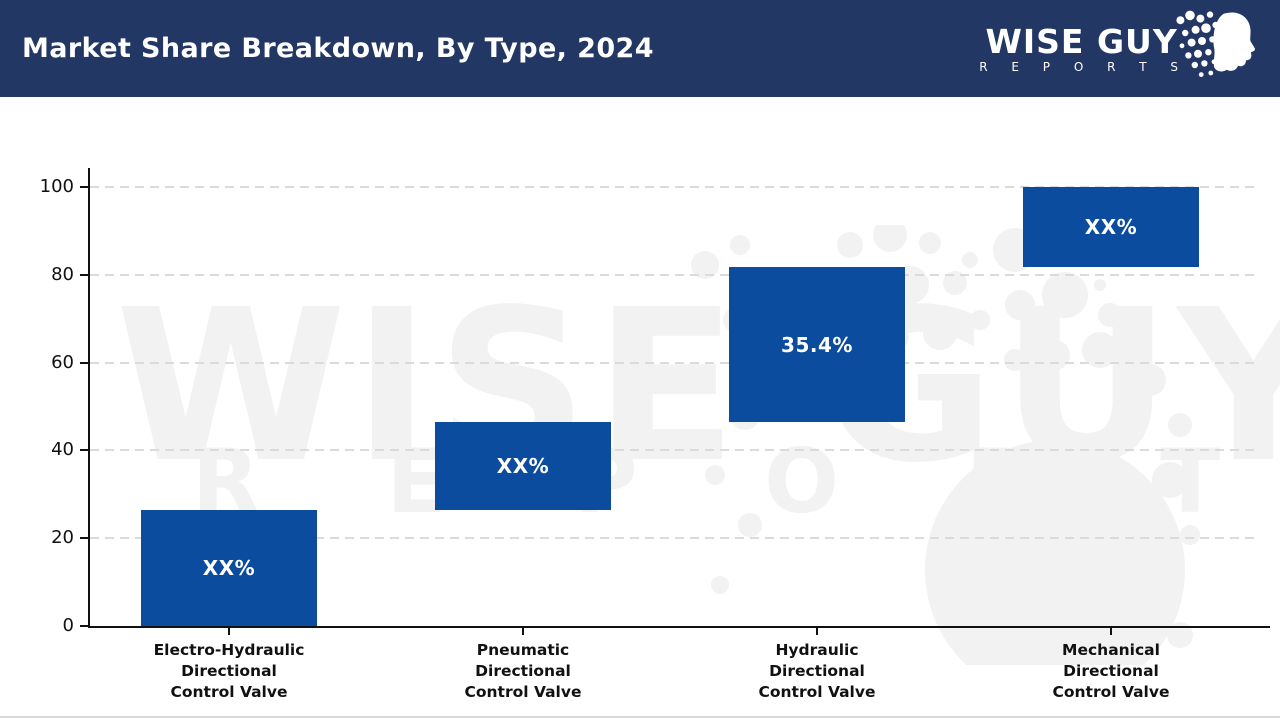  I want to click on x-category-label: Mechanical Directional Control Valve, so click(1111, 671).